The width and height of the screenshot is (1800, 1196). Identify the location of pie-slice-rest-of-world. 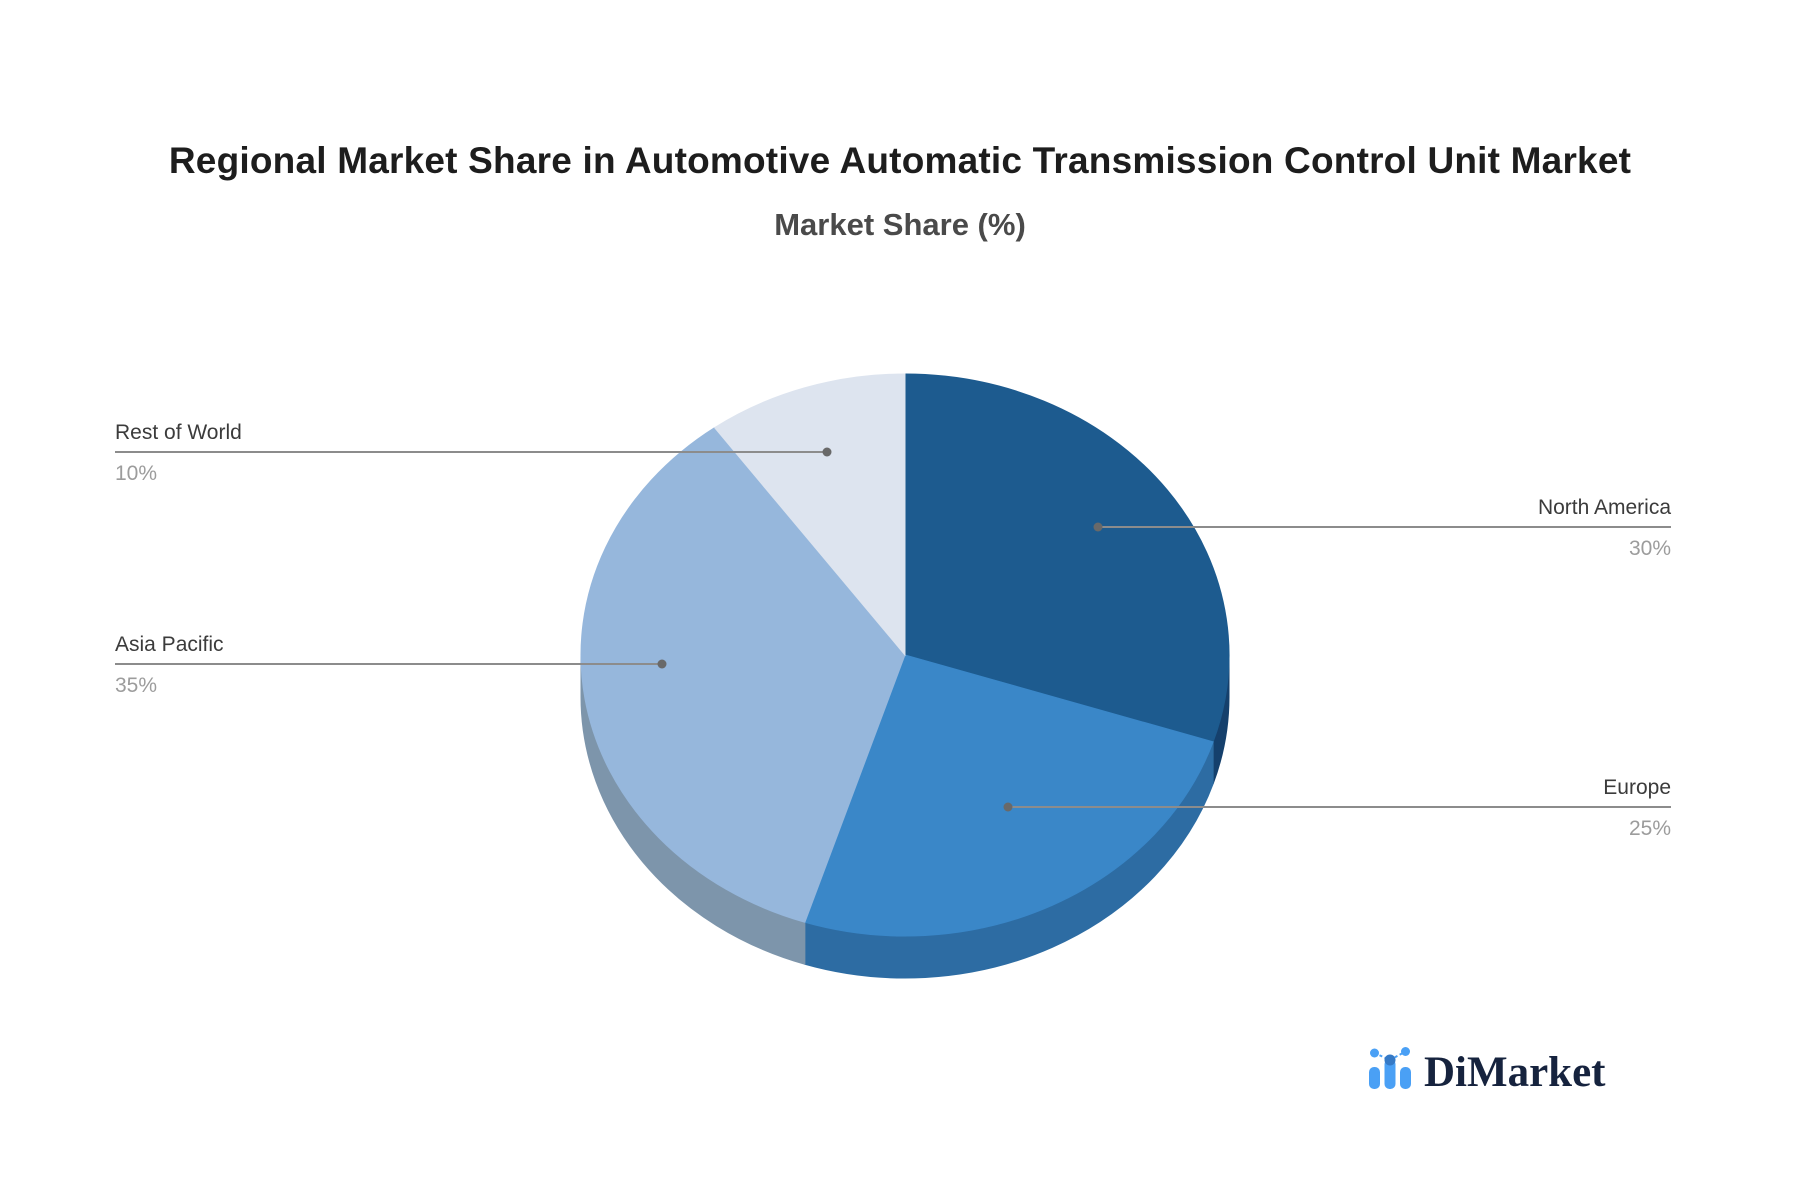
(809, 515).